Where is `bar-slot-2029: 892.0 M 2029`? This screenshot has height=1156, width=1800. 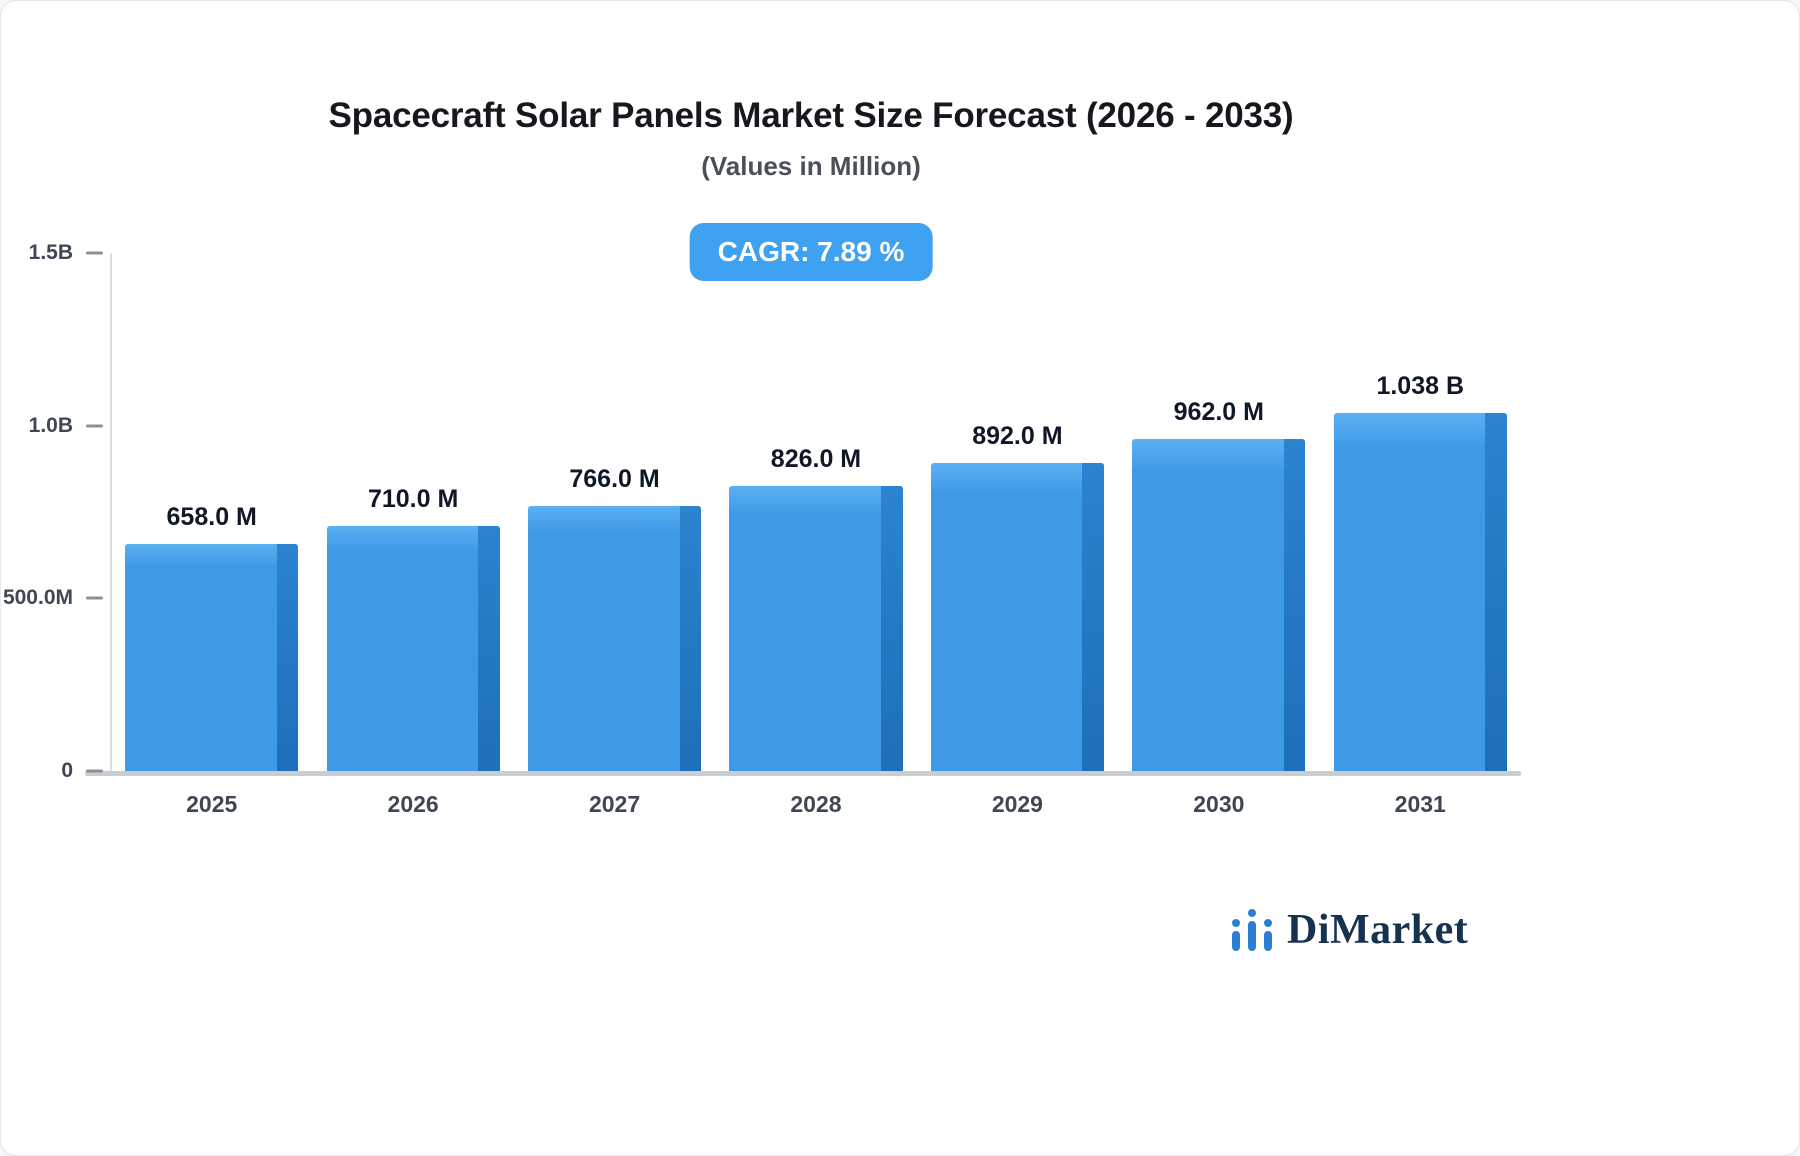 bar-slot-2029: 892.0 M 2029 is located at coordinates (1017, 535).